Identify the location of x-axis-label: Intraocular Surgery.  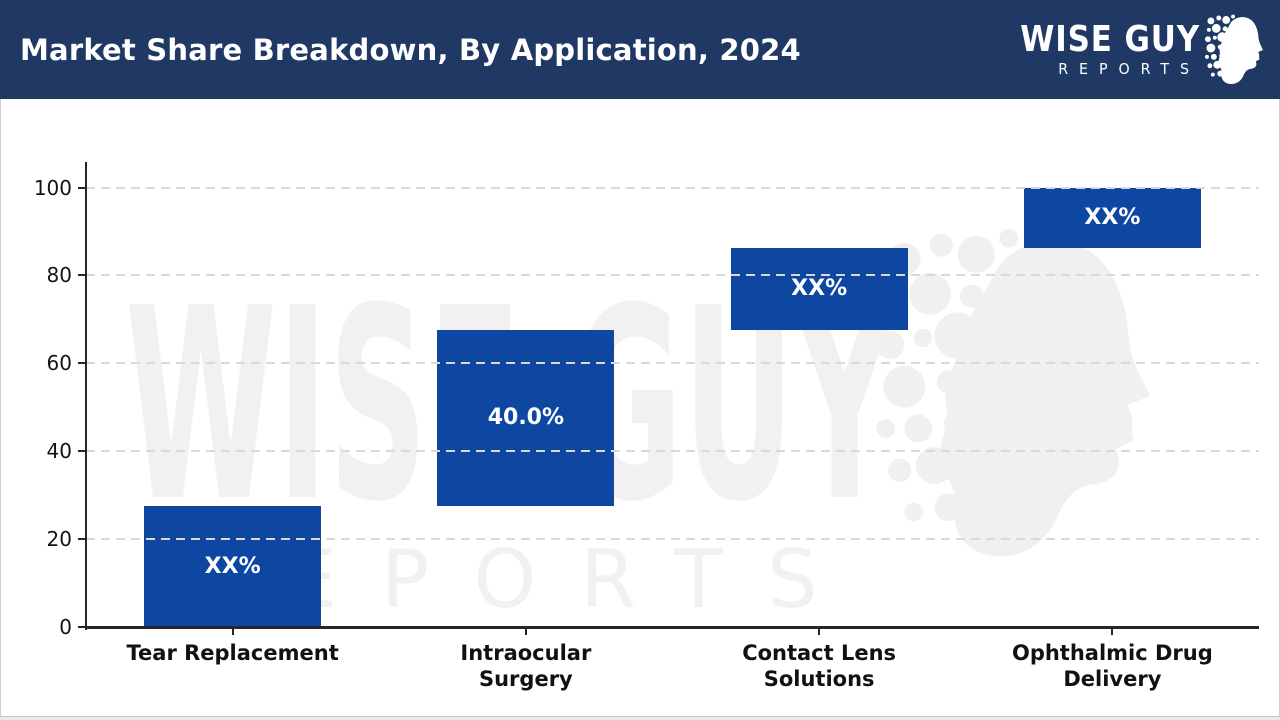
(526, 666).